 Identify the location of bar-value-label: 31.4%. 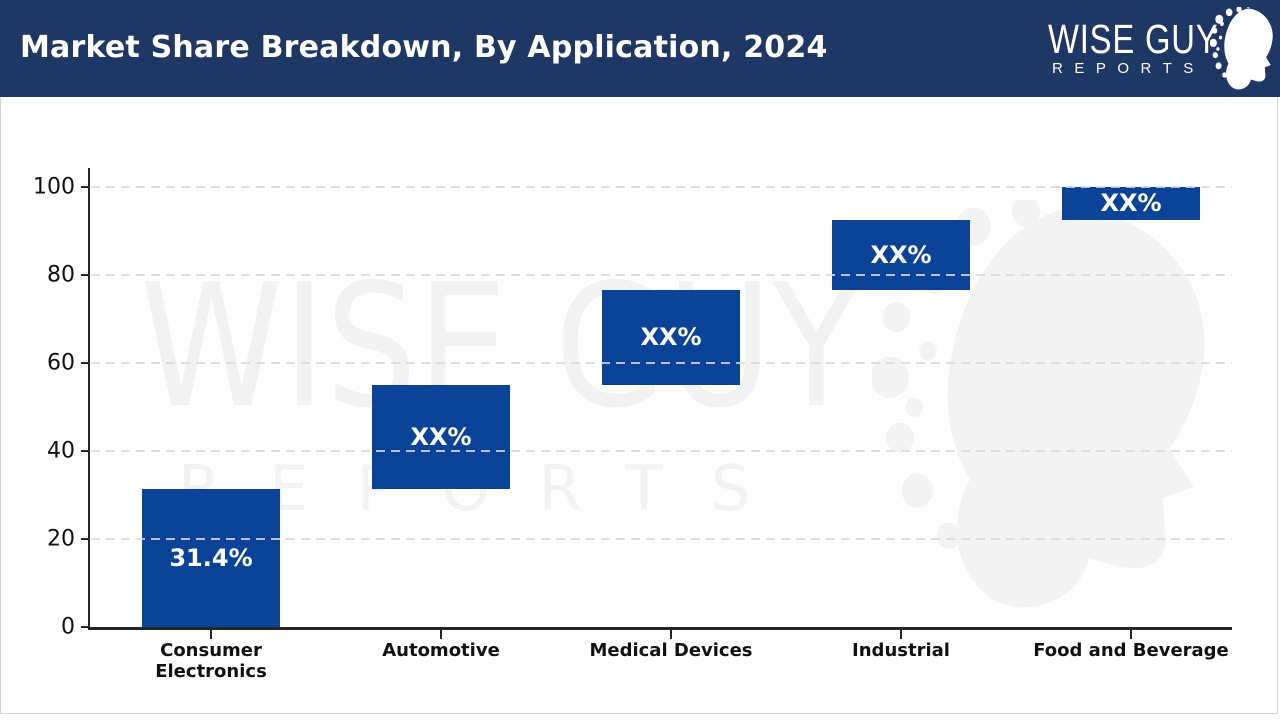
(211, 557).